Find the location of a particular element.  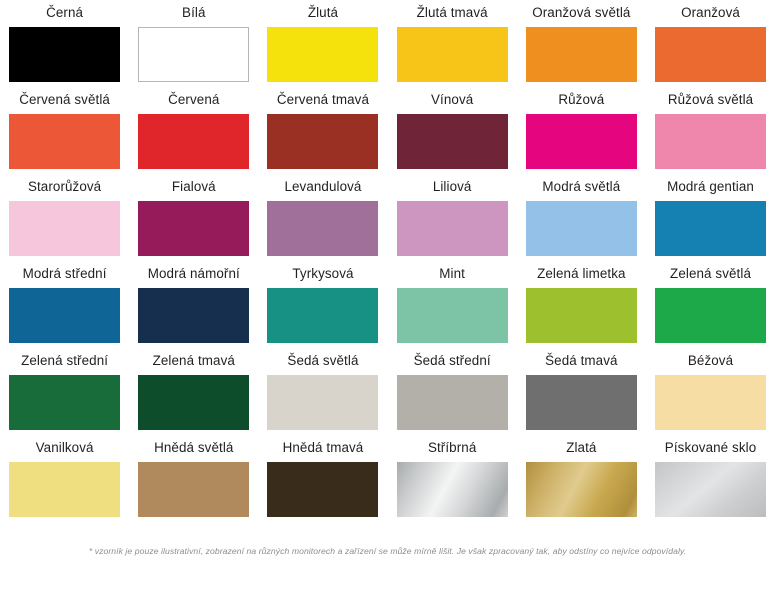

swatch-label: Bílá is located at coordinates (194, 12).